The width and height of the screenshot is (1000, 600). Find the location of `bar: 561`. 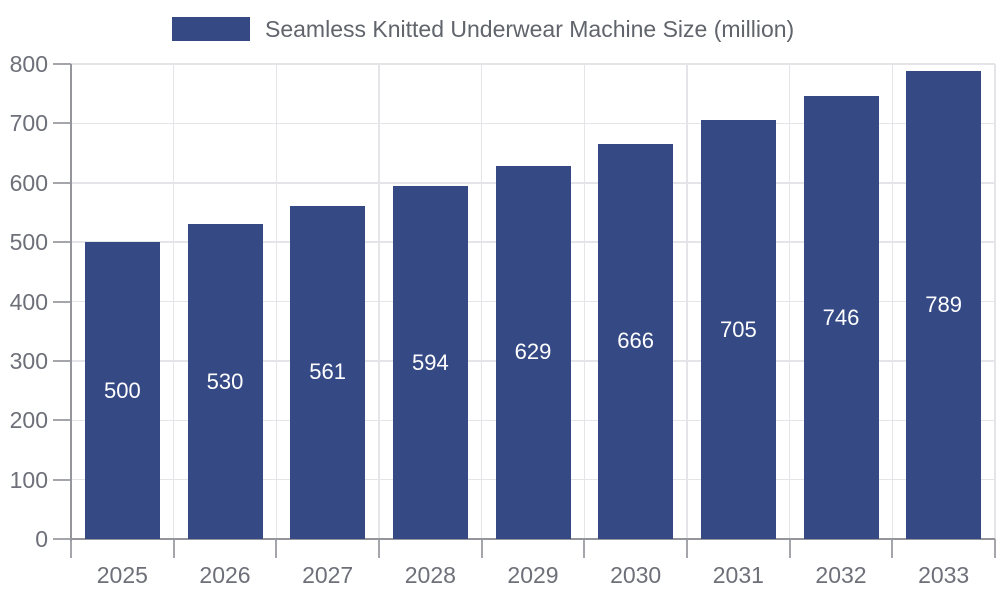

bar: 561 is located at coordinates (328, 372).